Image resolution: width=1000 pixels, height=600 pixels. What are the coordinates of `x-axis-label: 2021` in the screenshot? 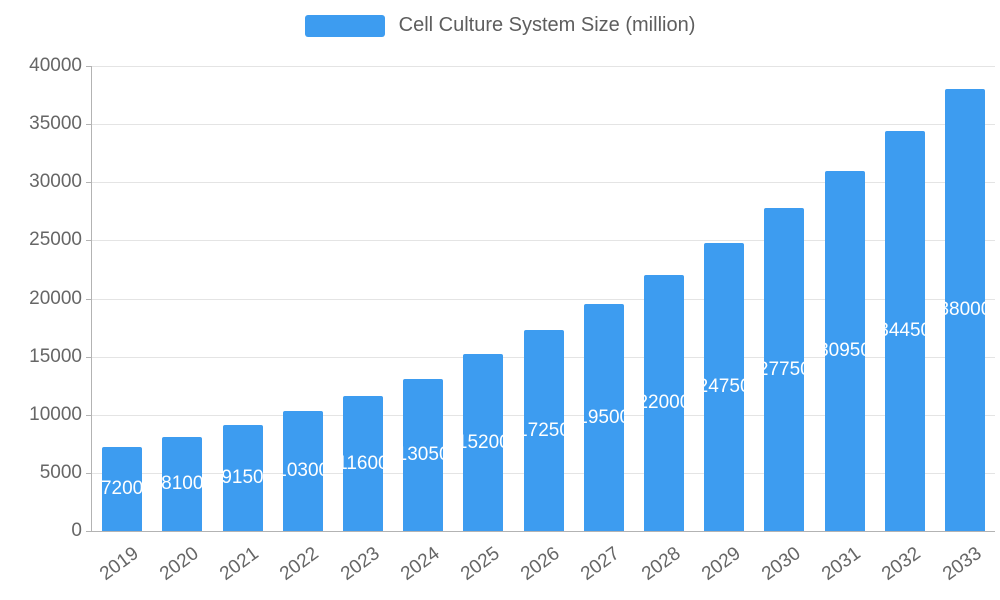 It's located at (239, 564).